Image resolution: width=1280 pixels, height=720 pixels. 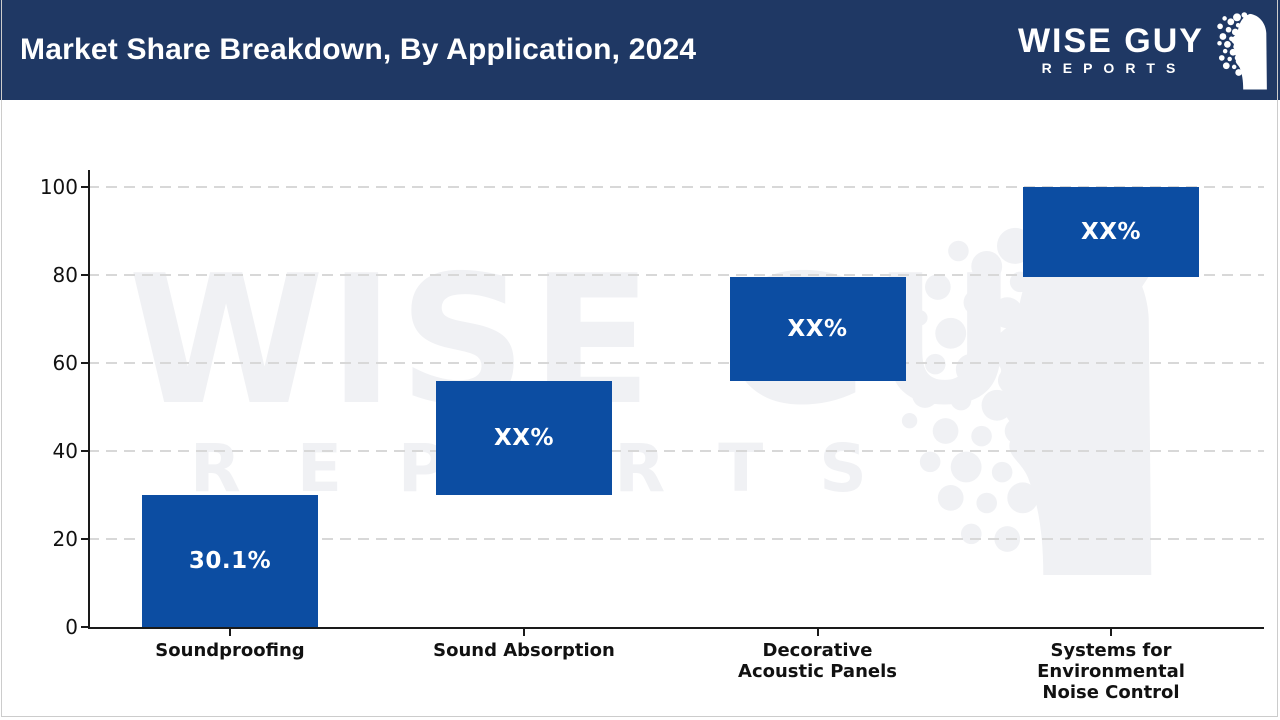 What do you see at coordinates (817, 650) in the screenshot?
I see `category-label-line: Decorative` at bounding box center [817, 650].